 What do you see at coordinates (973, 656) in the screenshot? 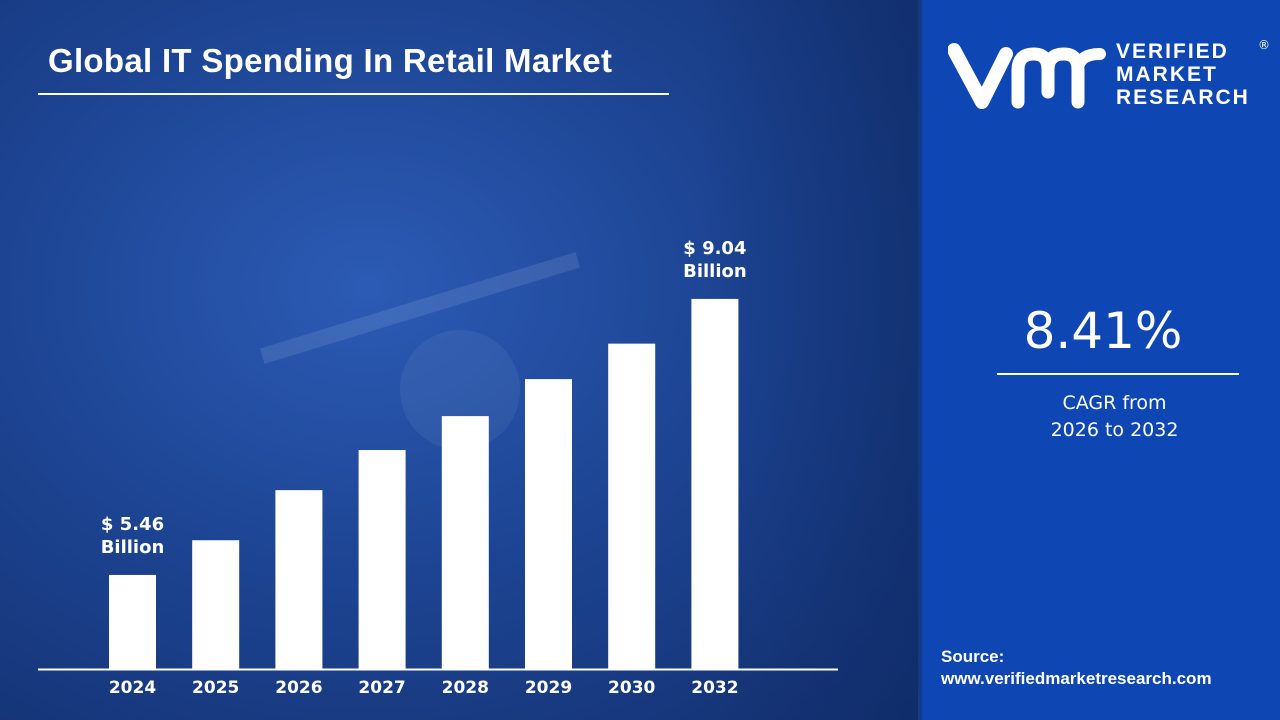
I see `source-label: Source:` at bounding box center [973, 656].